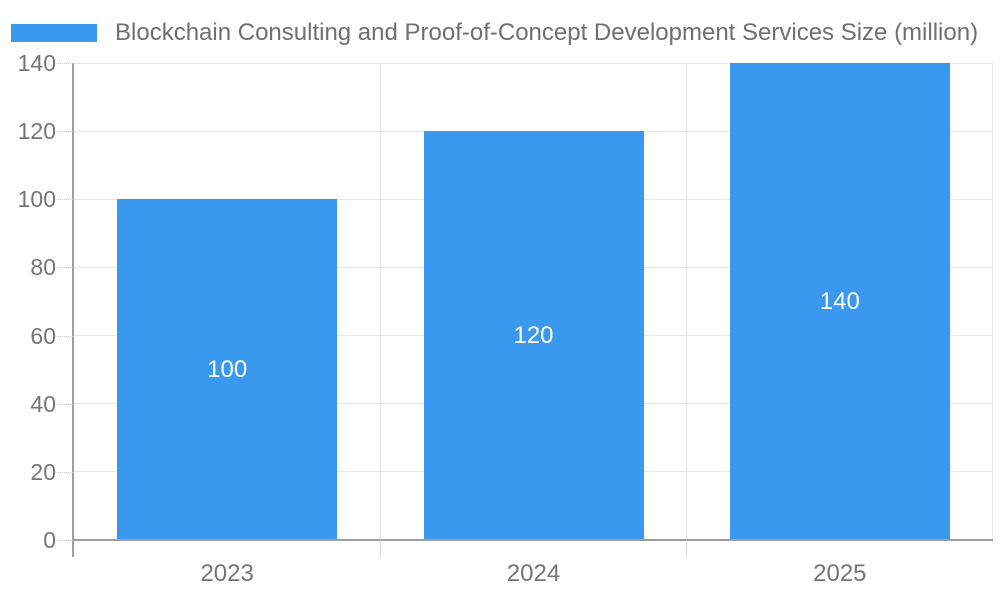 This screenshot has width=1000, height=600. Describe the element at coordinates (43, 335) in the screenshot. I see `y-tick-label: 60` at that location.